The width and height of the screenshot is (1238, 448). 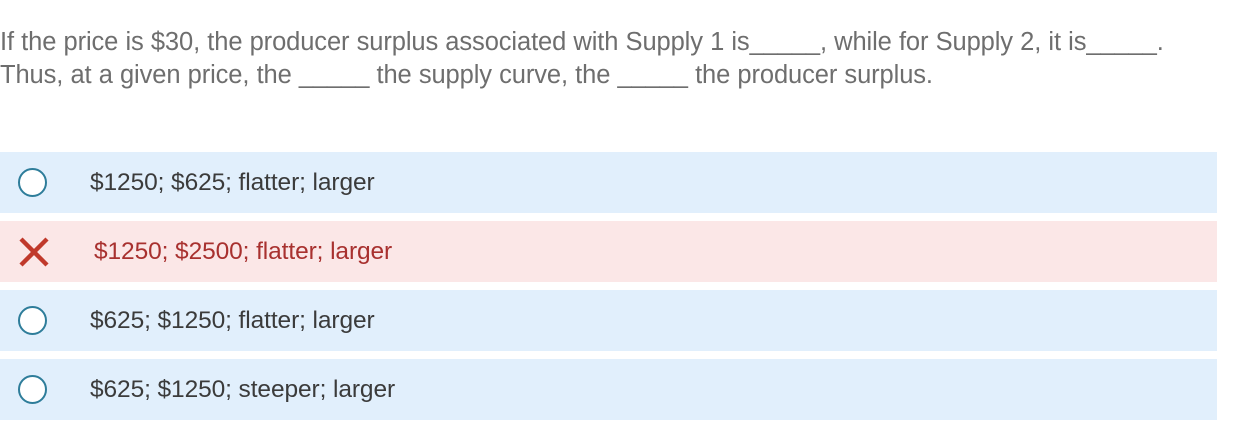 I want to click on answer-option-row: $625; $1250; flatter; larger, so click(x=608, y=320).